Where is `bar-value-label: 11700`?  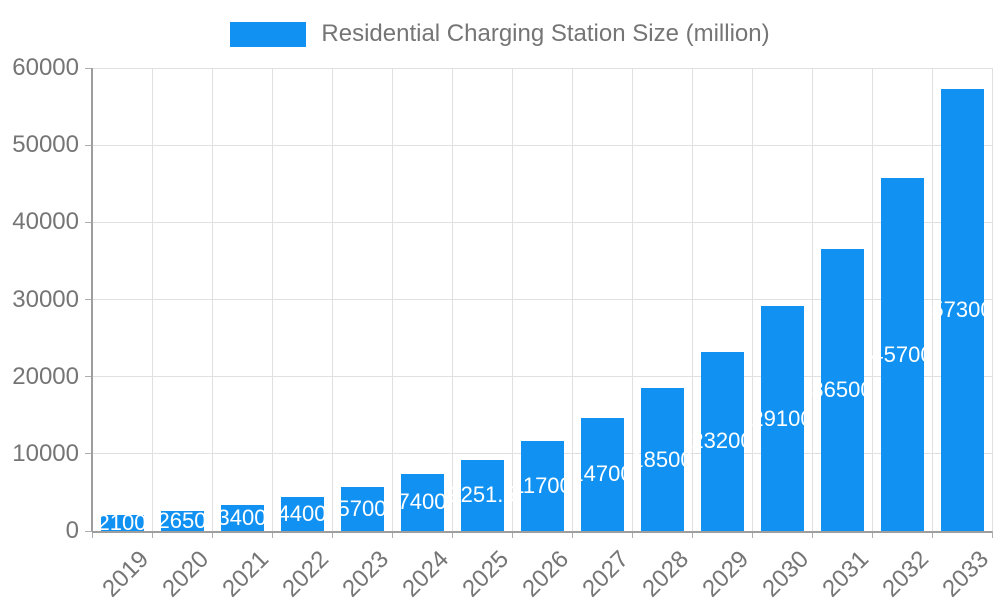
bar-value-label: 11700 is located at coordinates (542, 485).